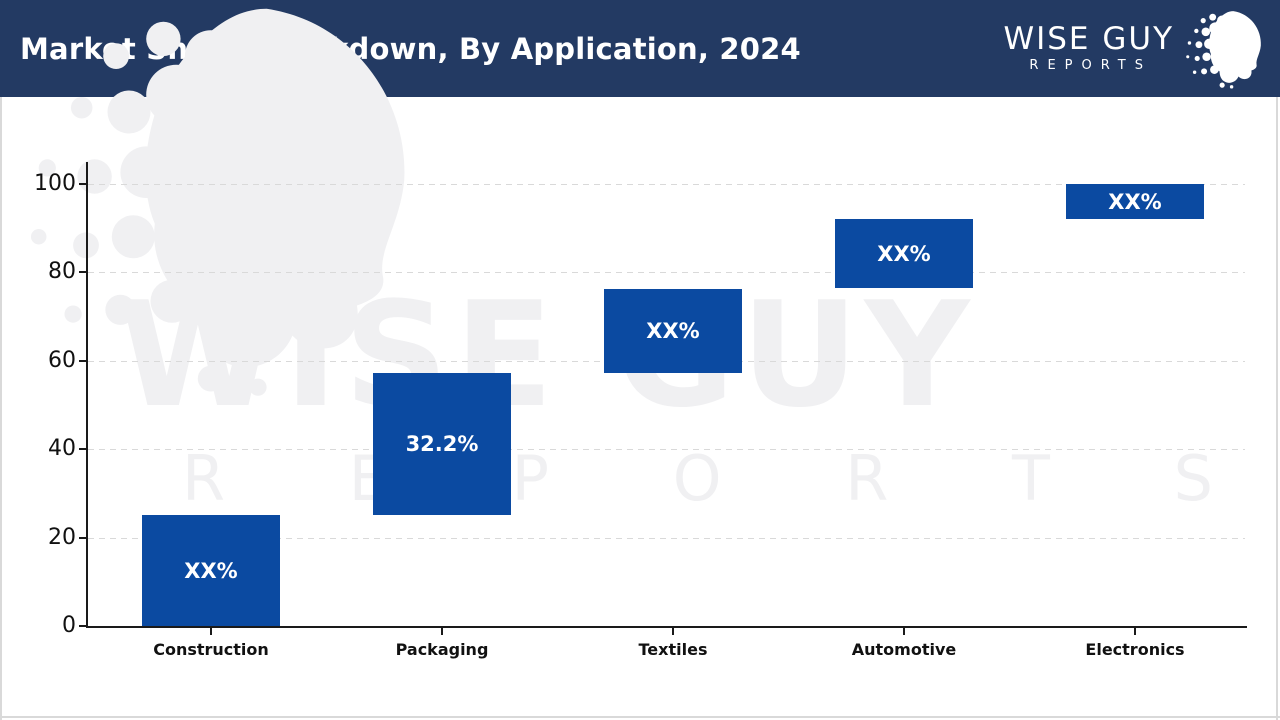 This screenshot has height=720, width=1280. I want to click on bar-textiles: XX%, so click(673, 331).